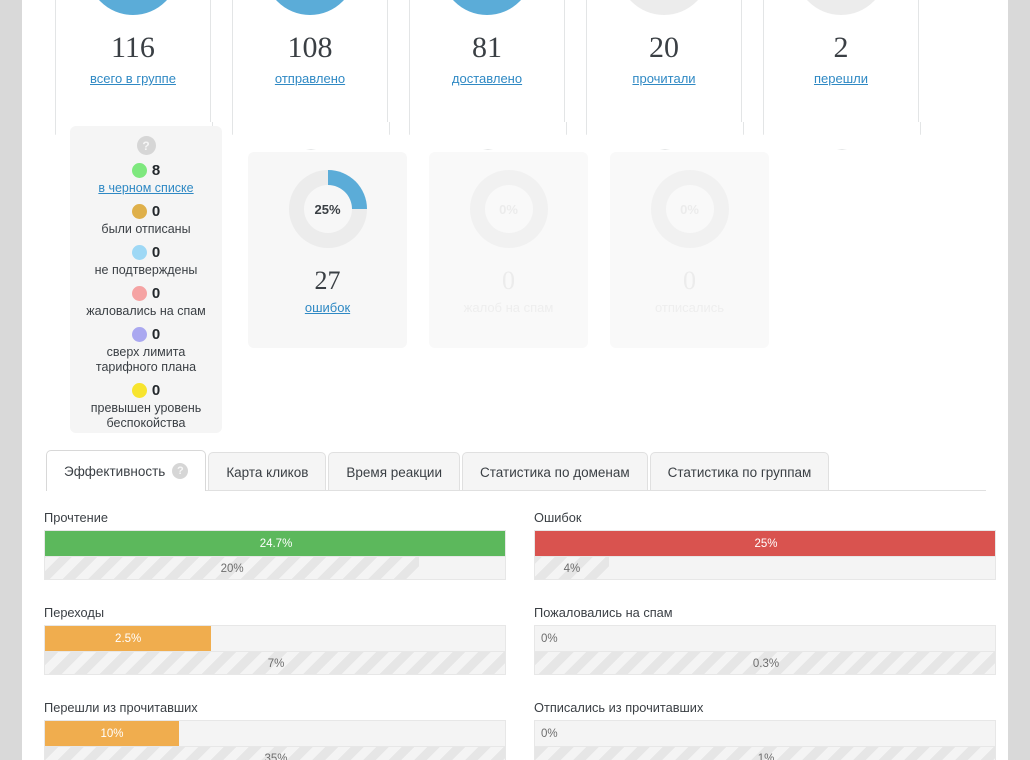  I want to click on bar-metric-group: Отписались из прочитавших 0% 1%, so click(765, 730).